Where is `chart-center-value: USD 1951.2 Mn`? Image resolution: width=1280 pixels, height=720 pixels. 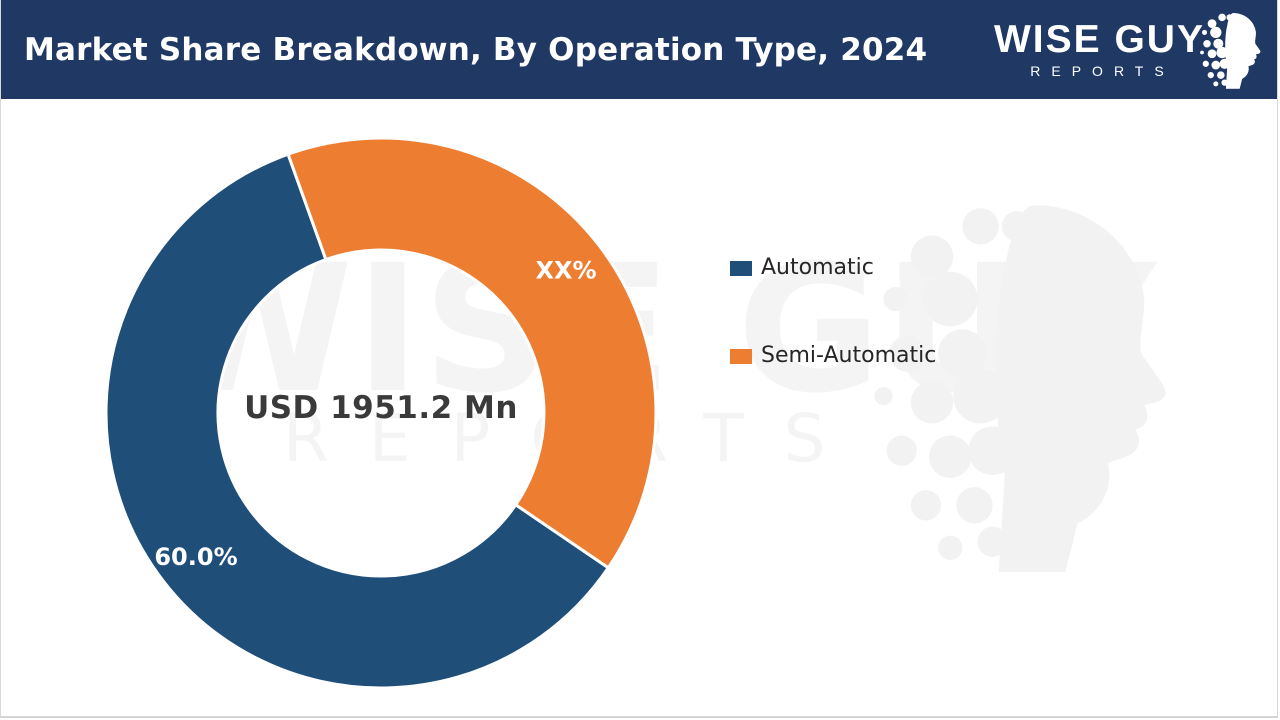
chart-center-value: USD 1951.2 Mn is located at coordinates (381, 408).